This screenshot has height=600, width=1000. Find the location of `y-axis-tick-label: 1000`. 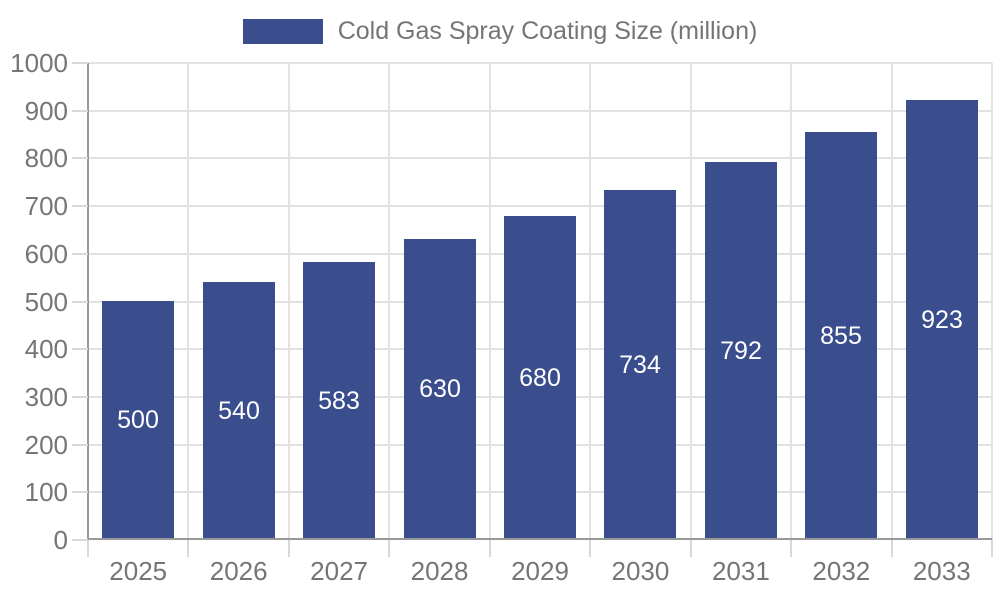

y-axis-tick-label: 1000 is located at coordinates (39, 63).